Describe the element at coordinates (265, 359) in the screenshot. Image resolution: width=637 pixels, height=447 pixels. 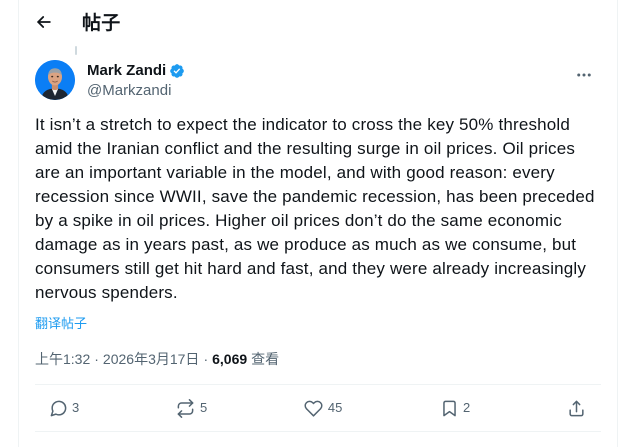
I see `views-label: 查看` at that location.